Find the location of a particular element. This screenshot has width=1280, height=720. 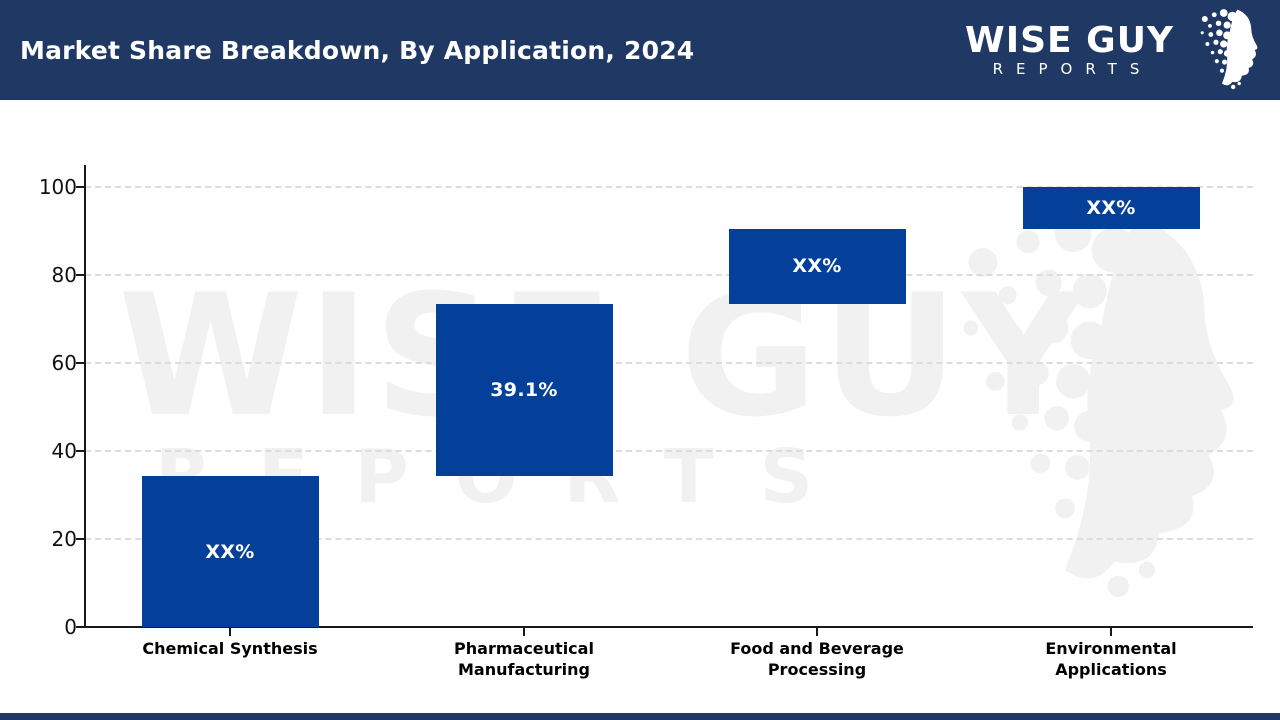

x-axis-spine is located at coordinates (668, 627).